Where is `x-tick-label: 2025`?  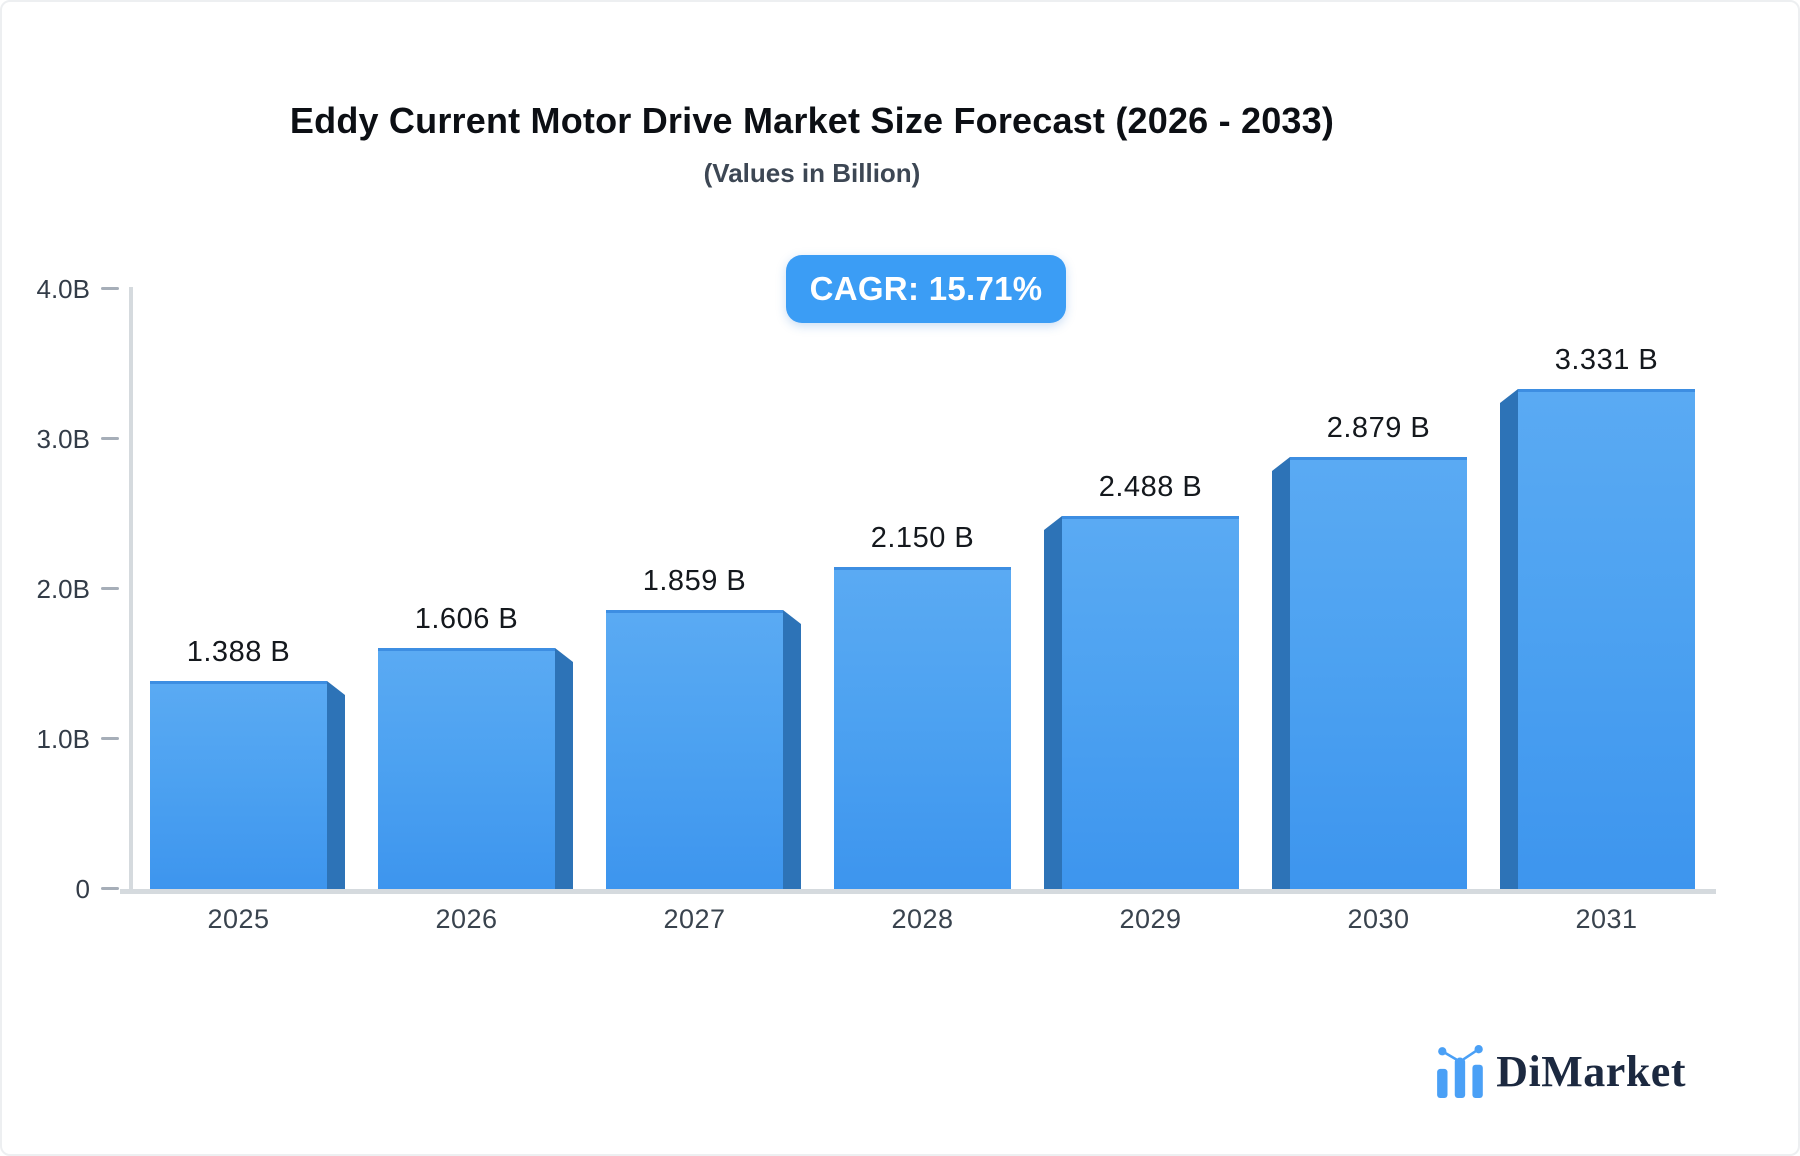
x-tick-label: 2025 is located at coordinates (238, 919).